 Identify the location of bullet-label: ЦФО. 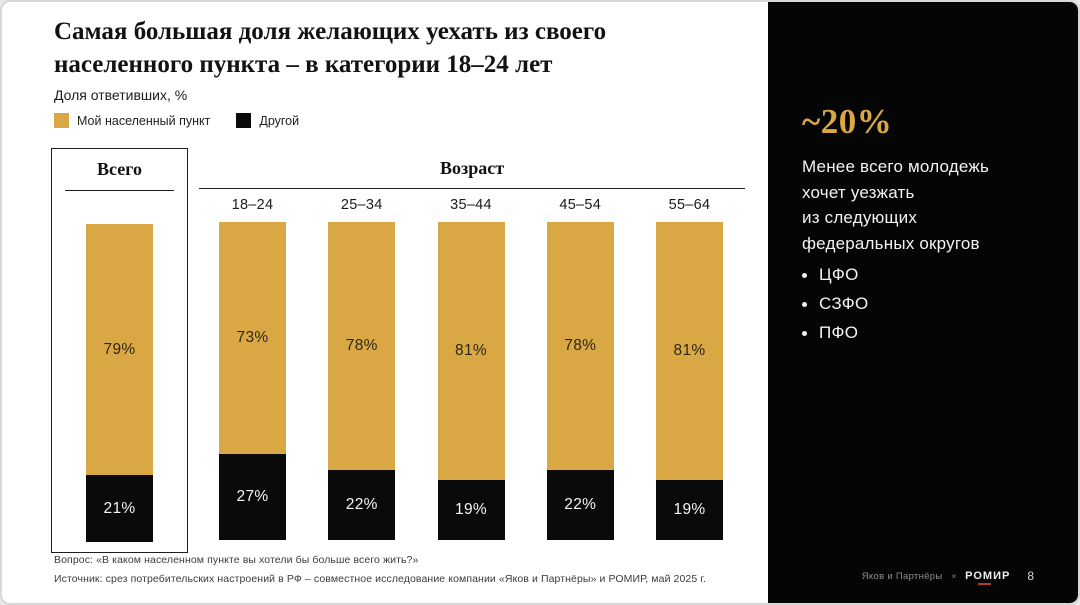
(839, 274).